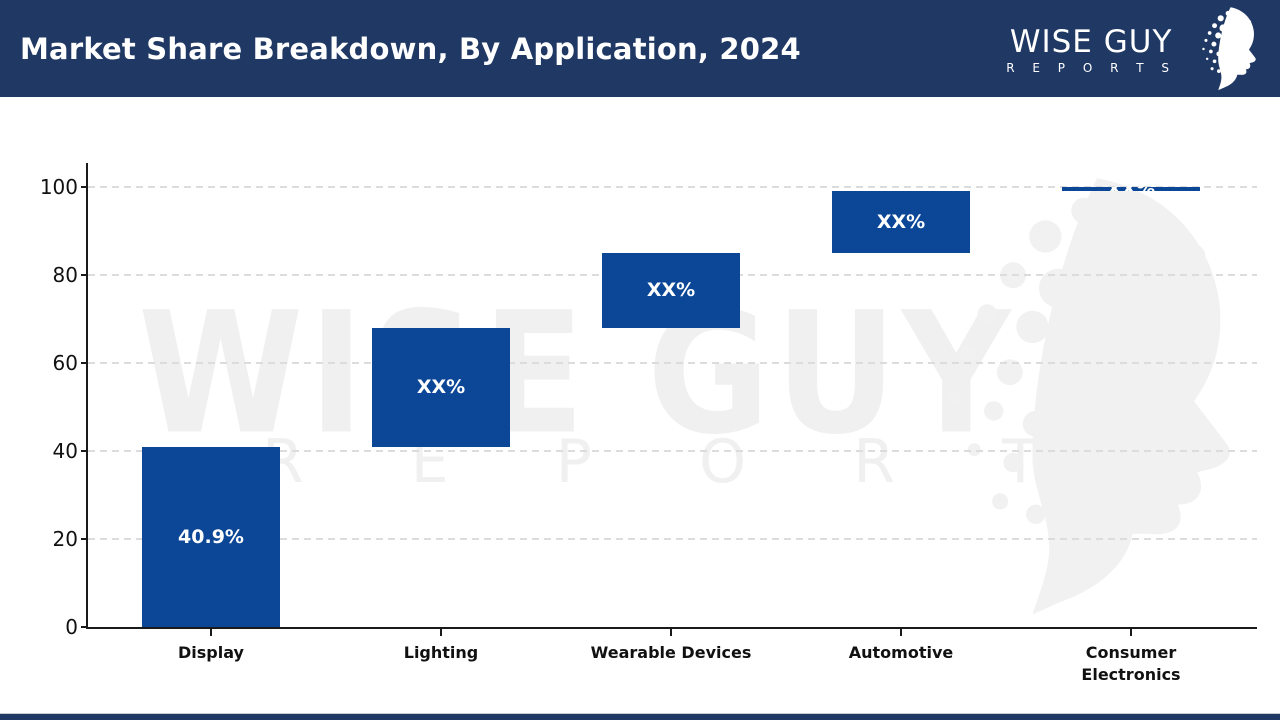  Describe the element at coordinates (1131, 663) in the screenshot. I see `x-axis-category-label: Consumer Electronics` at that location.